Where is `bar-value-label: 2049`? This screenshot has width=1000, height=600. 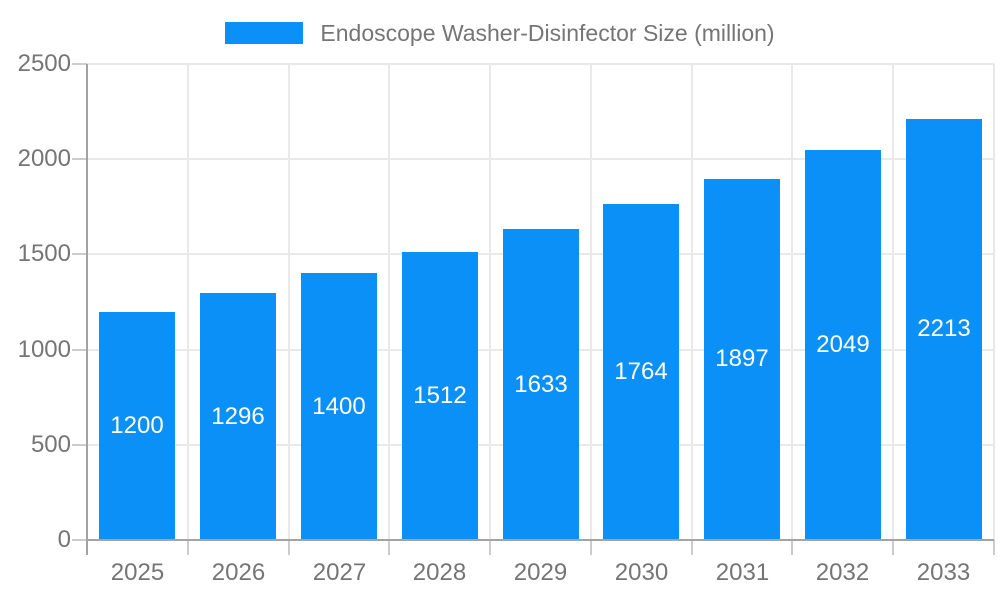 bar-value-label: 2049 is located at coordinates (843, 344).